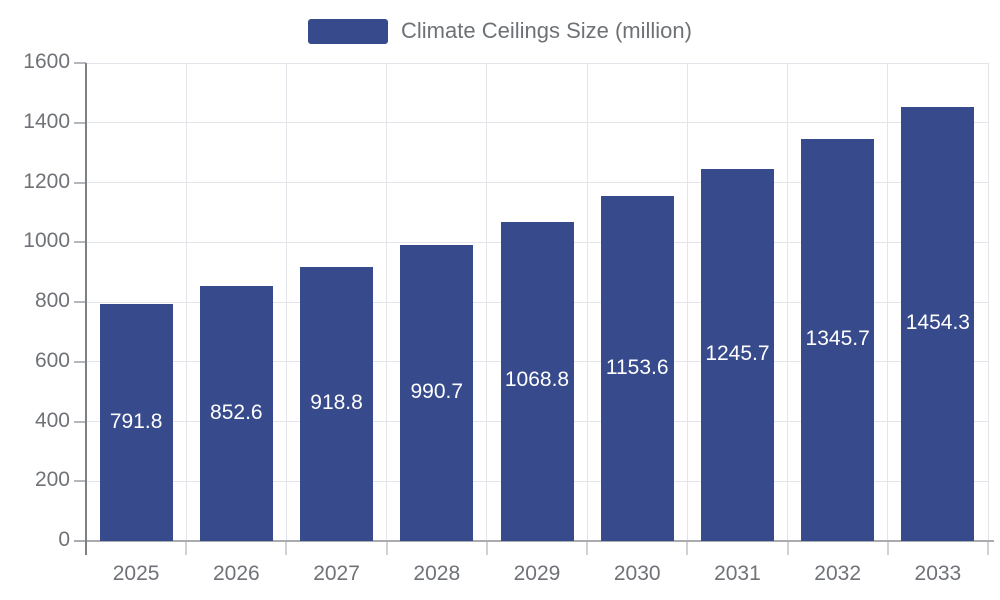  I want to click on y-axis-tick-label: 1400, so click(46, 121).